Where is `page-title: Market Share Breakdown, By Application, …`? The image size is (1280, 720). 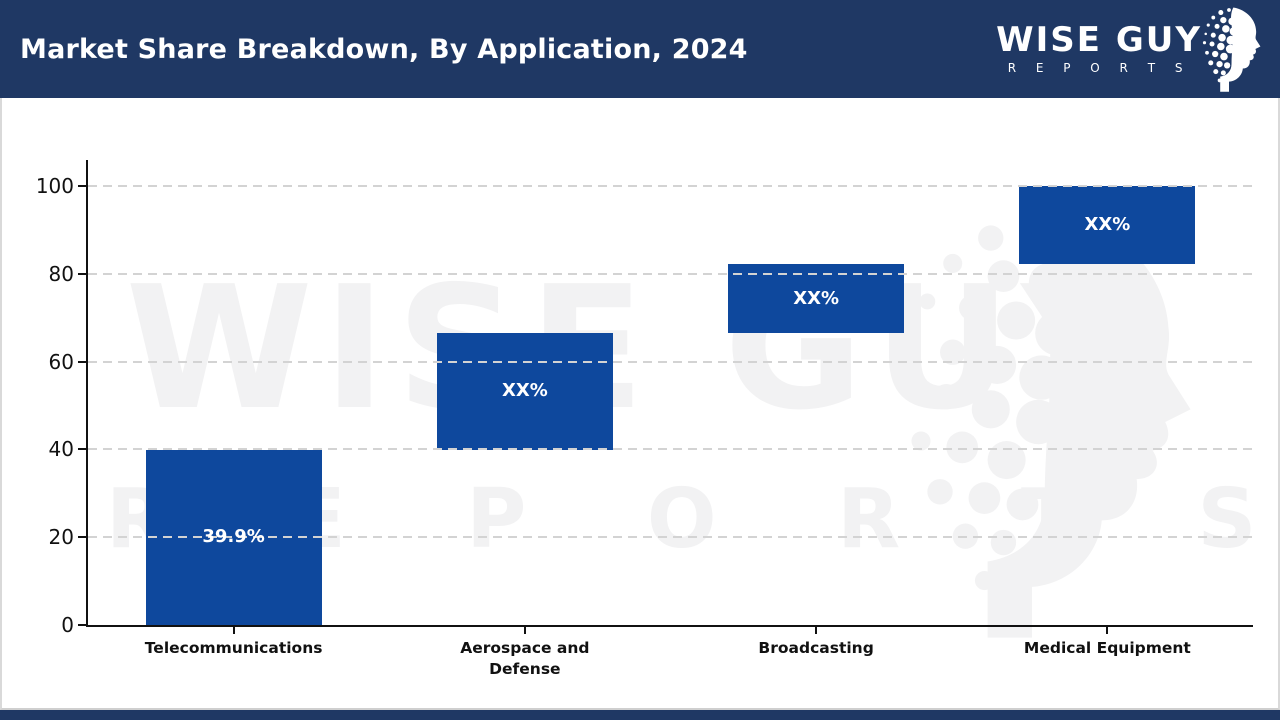
page-title: Market Share Breakdown, By Application, … is located at coordinates (384, 49).